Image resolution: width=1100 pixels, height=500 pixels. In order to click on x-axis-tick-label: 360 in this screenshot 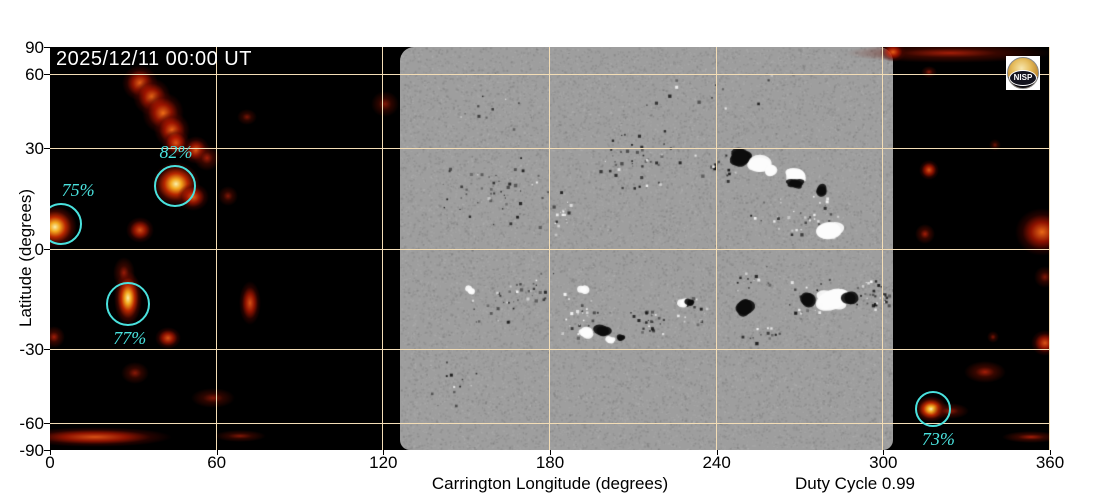, I will do `click(1050, 462)`.